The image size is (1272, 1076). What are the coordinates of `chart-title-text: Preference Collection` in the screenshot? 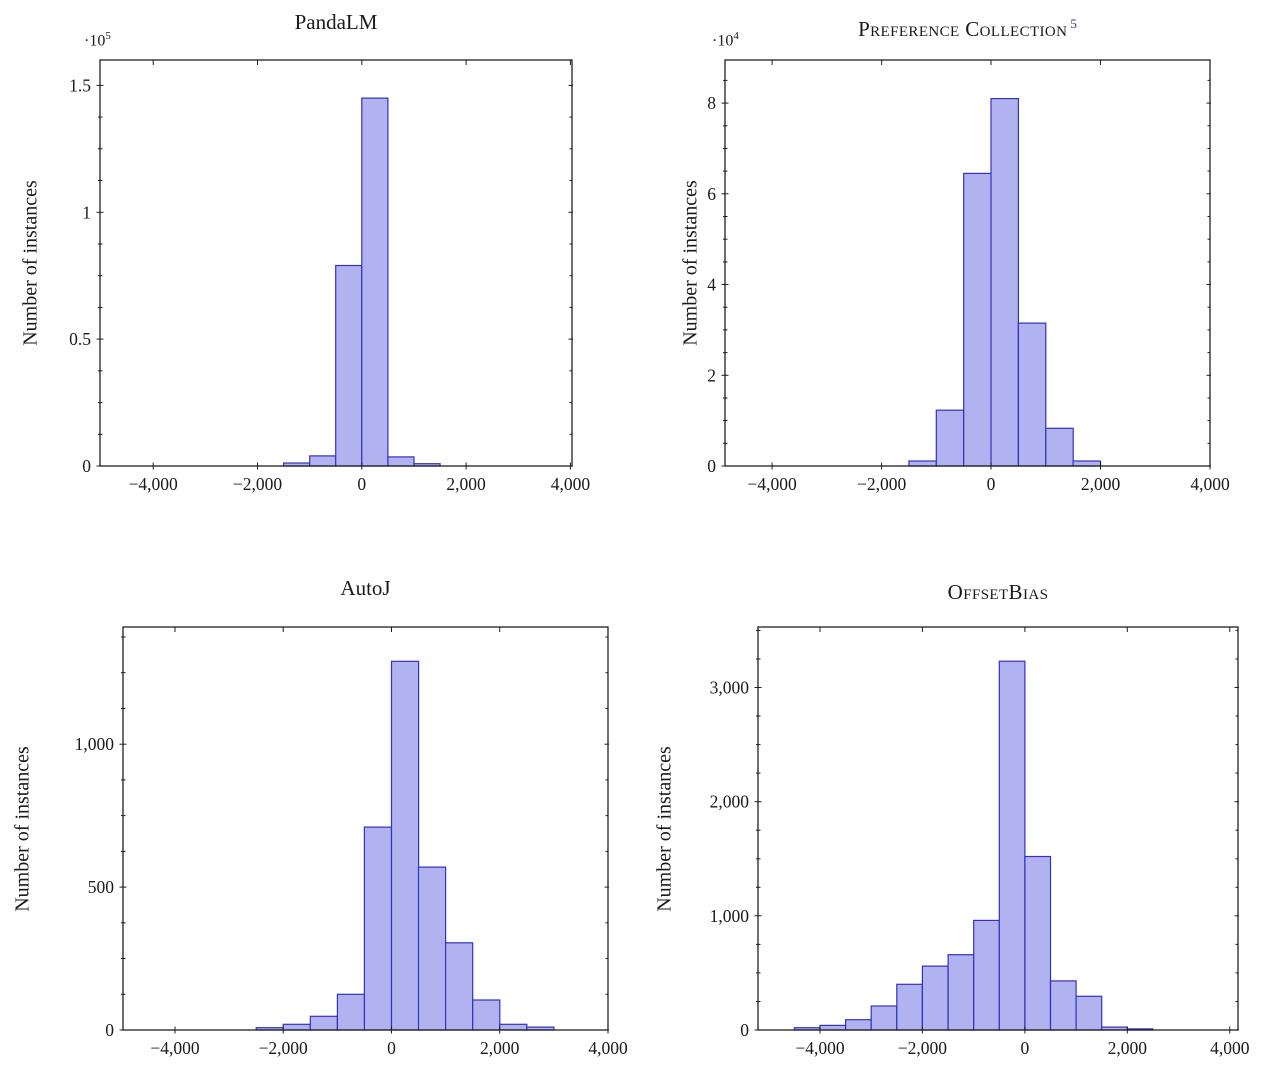 It's located at (963, 29).